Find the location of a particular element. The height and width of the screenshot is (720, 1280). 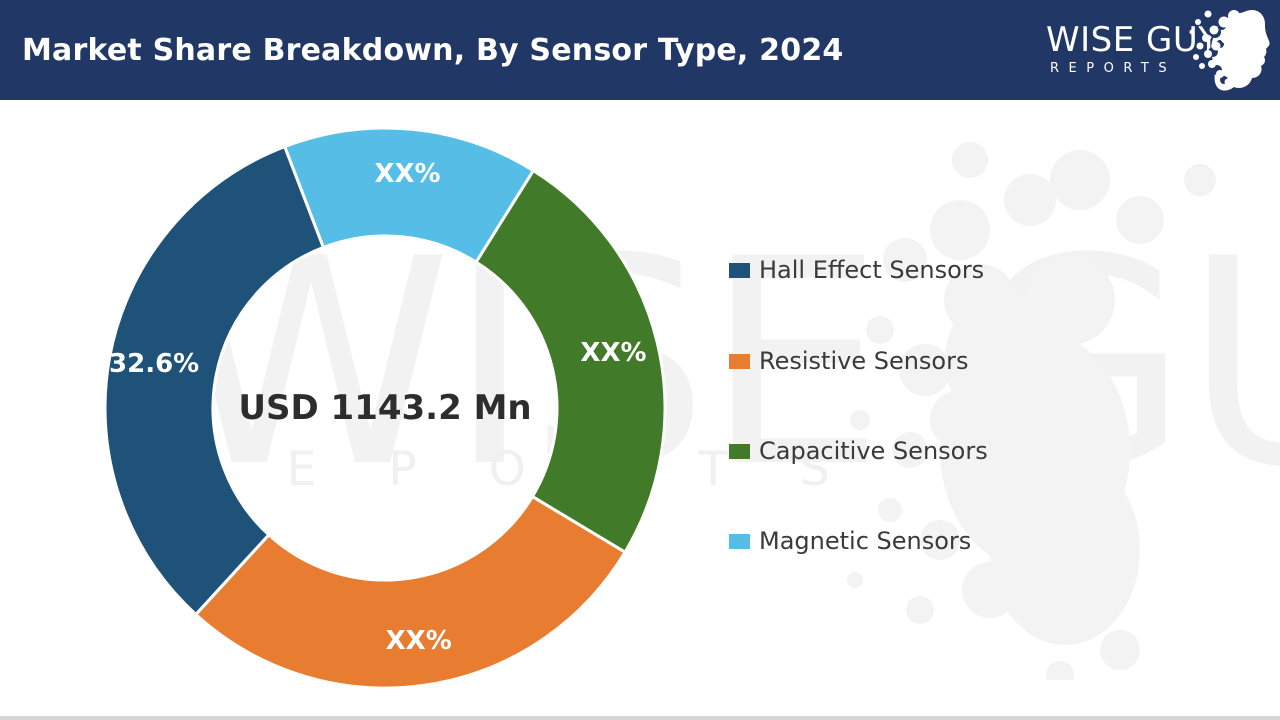

segment-percent-label: 32.6% is located at coordinates (154, 364).